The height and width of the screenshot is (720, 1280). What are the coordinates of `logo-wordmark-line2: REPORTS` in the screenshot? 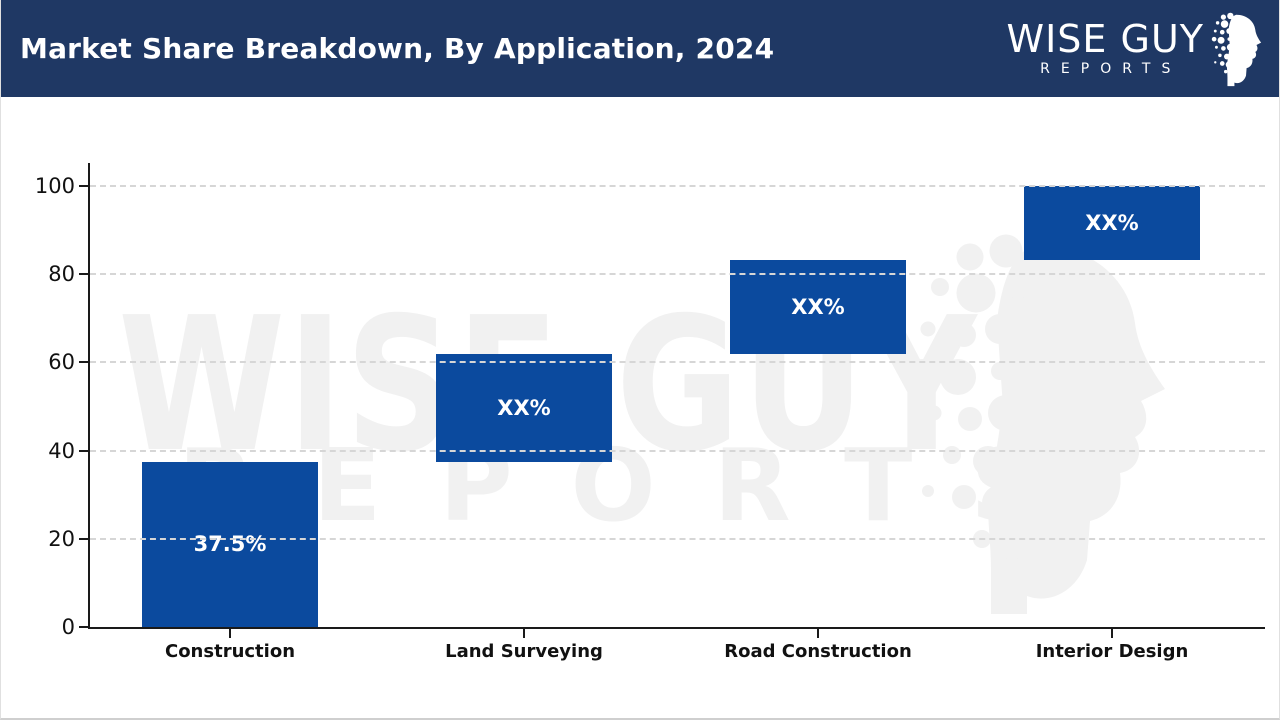 It's located at (1111, 69).